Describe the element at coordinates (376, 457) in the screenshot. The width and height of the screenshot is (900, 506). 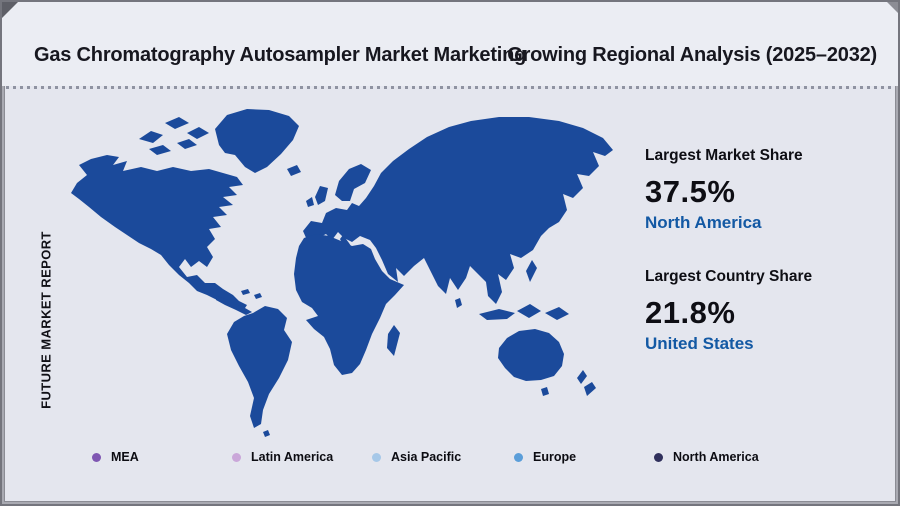
I see `legend-dot-asia-pacific-icon` at that location.